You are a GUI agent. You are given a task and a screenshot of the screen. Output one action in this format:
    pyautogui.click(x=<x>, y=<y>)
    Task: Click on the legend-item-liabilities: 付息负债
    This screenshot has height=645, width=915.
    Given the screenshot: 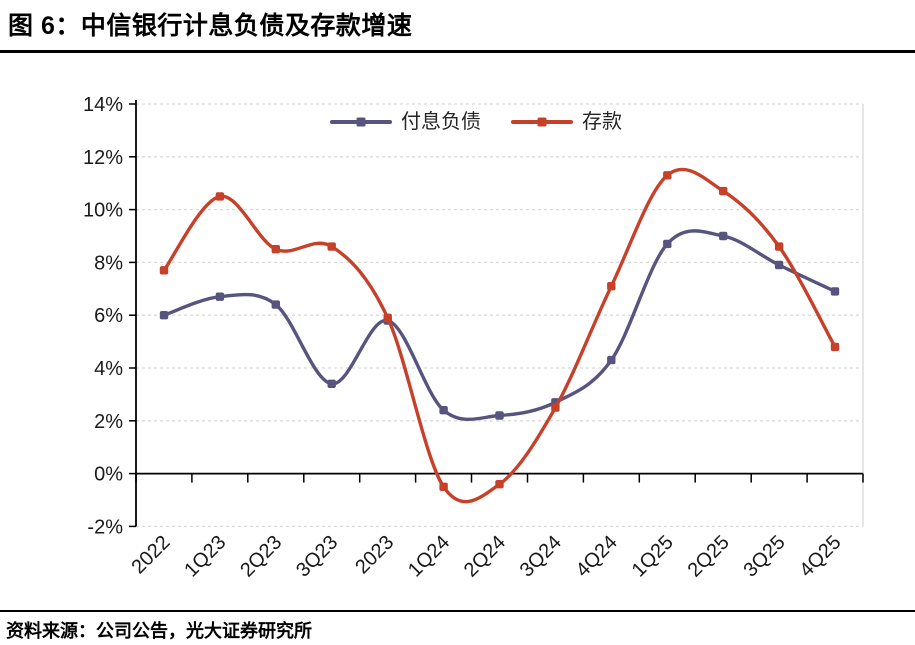 What is the action you would take?
    pyautogui.click(x=405, y=122)
    